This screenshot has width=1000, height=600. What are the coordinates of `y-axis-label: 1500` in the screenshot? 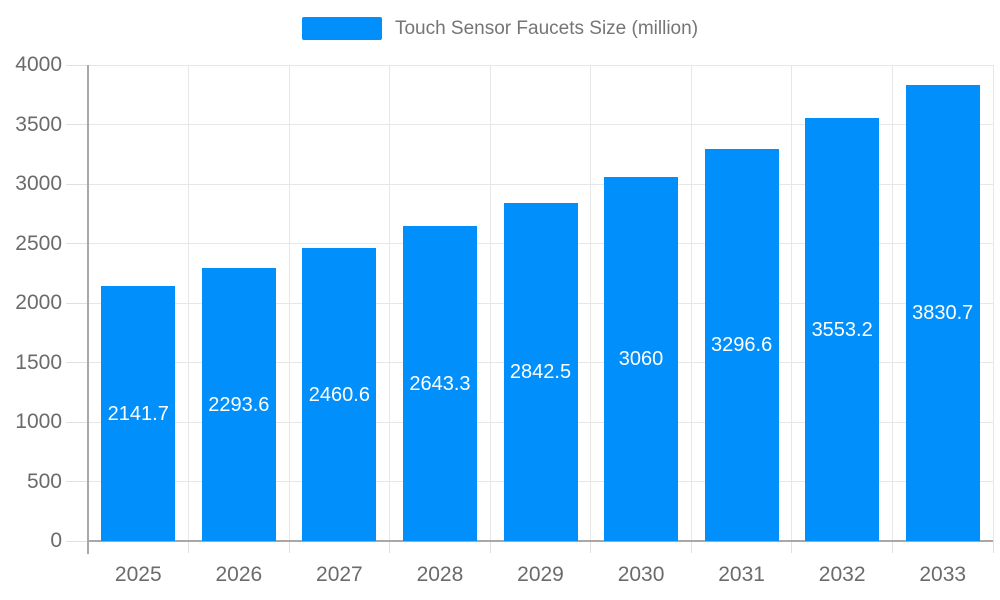 It's located at (38, 362).